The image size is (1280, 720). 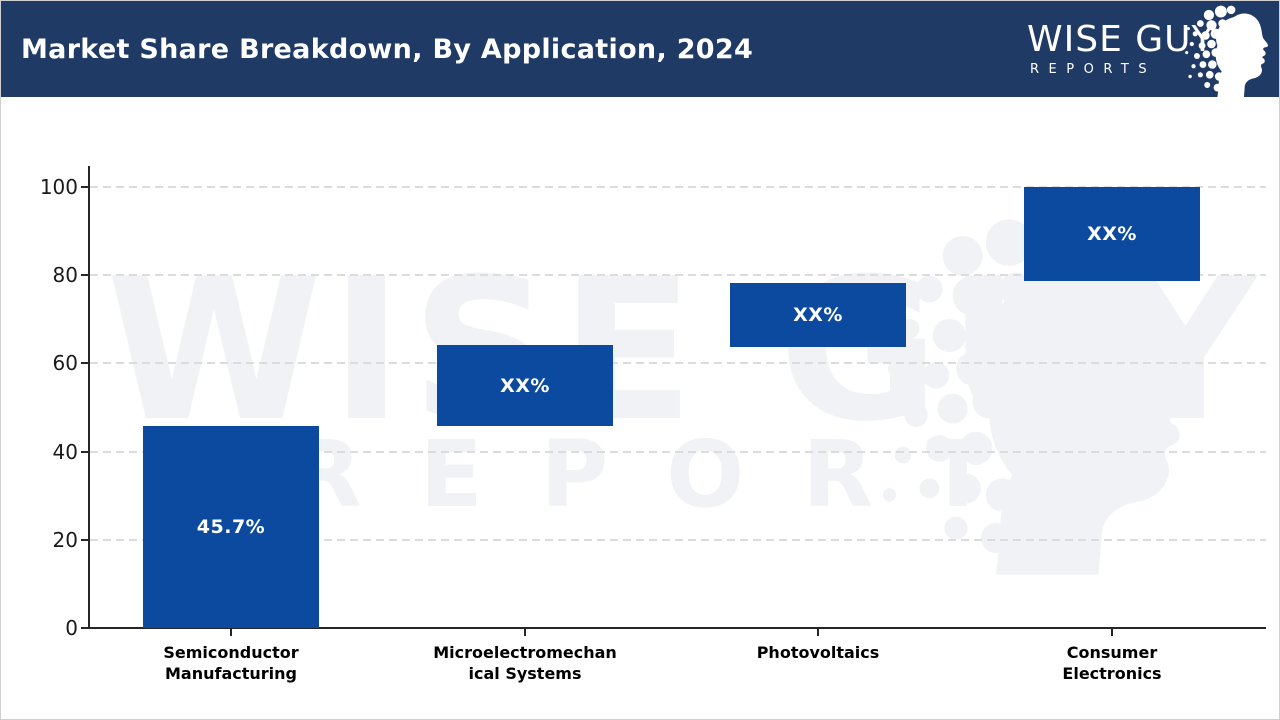 What do you see at coordinates (1227, 51) in the screenshot?
I see `logo-head-icon` at bounding box center [1227, 51].